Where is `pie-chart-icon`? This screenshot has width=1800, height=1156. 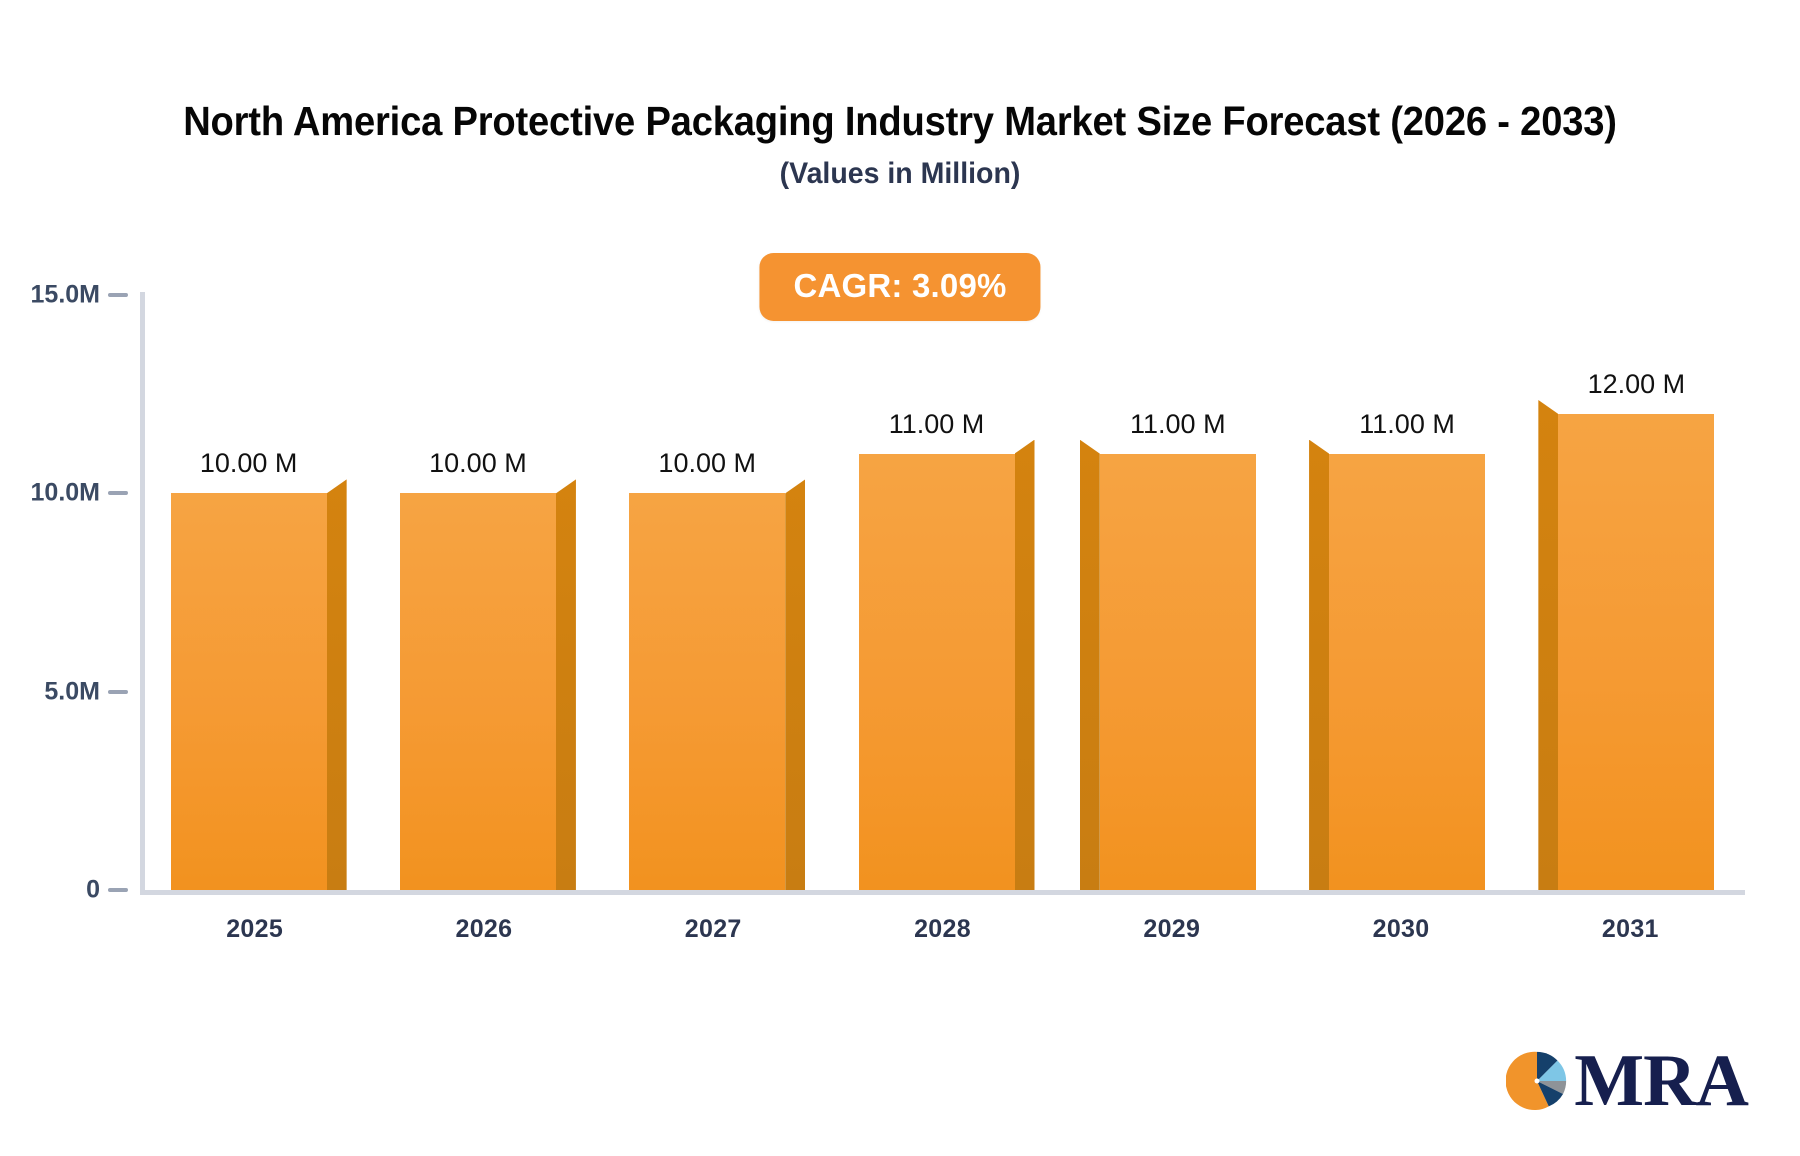
pie-chart-icon is located at coordinates (1536, 1081).